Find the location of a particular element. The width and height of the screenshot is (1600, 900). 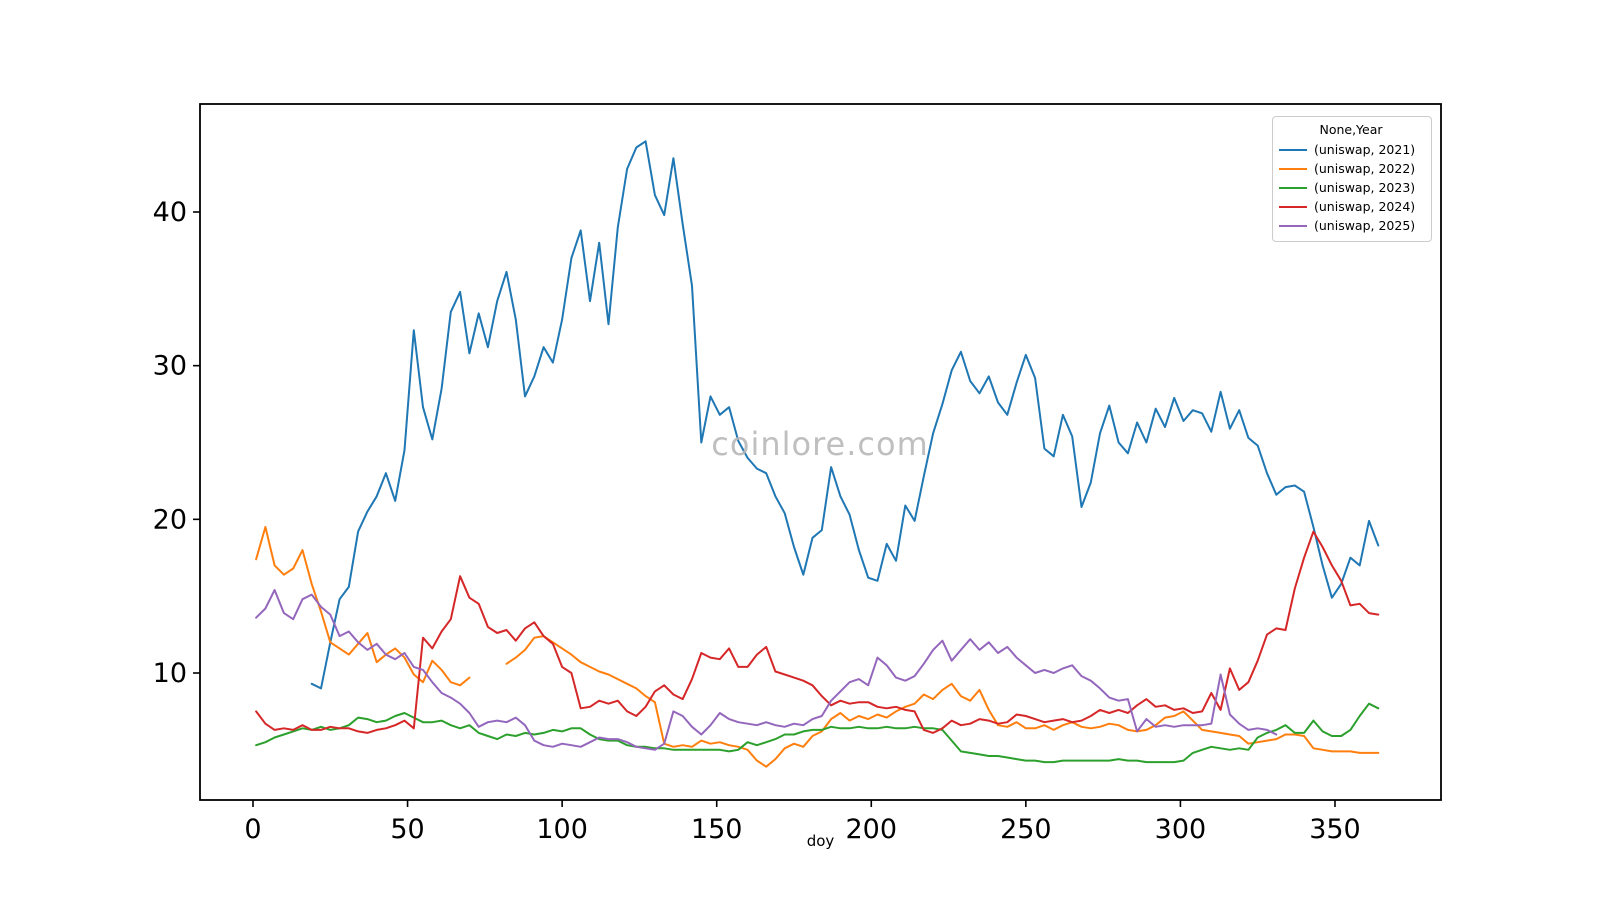

y-tick-label: 30 is located at coordinates (170, 366).